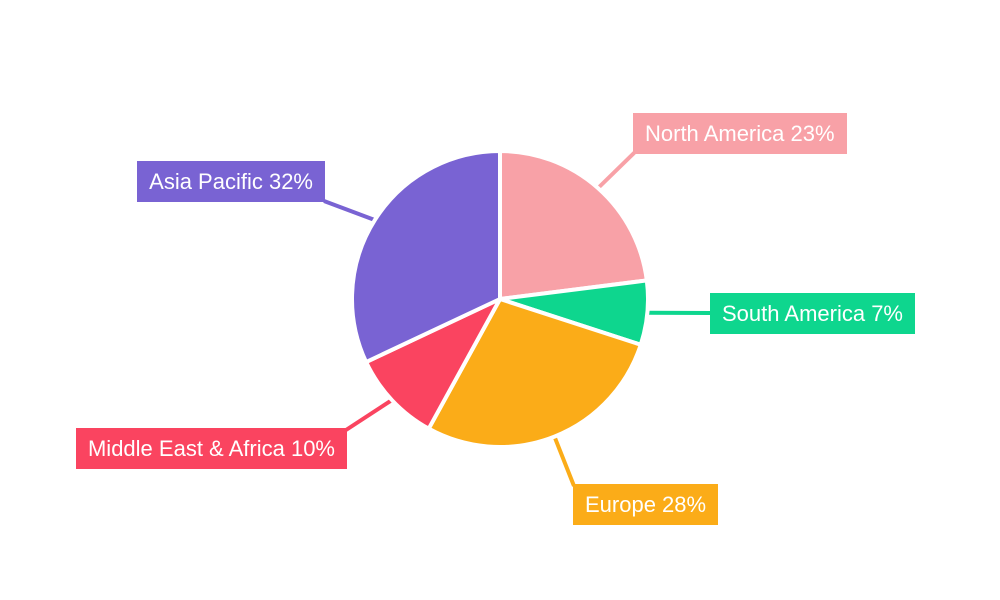 This screenshot has height=600, width=1000. Describe the element at coordinates (563, 460) in the screenshot. I see `leader-line-europe` at that location.